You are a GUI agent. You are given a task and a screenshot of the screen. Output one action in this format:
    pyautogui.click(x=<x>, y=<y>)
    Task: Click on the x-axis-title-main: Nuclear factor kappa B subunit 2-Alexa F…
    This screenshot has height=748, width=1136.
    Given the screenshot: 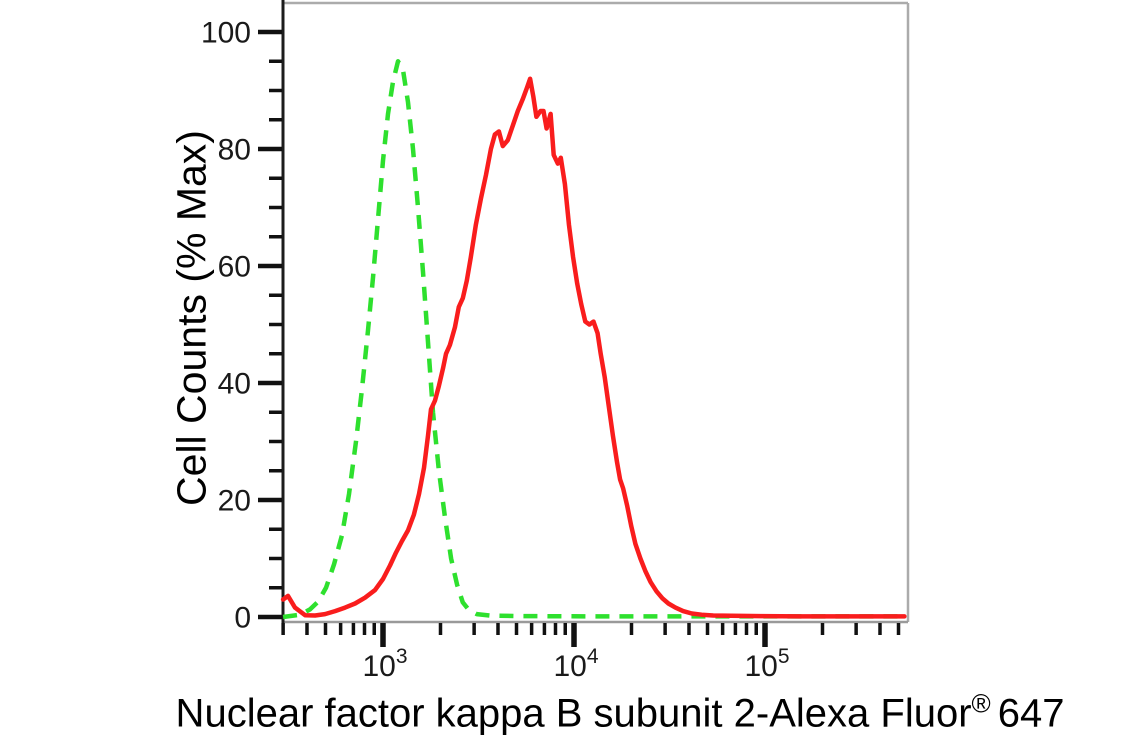 What is the action you would take?
    pyautogui.click(x=573, y=713)
    